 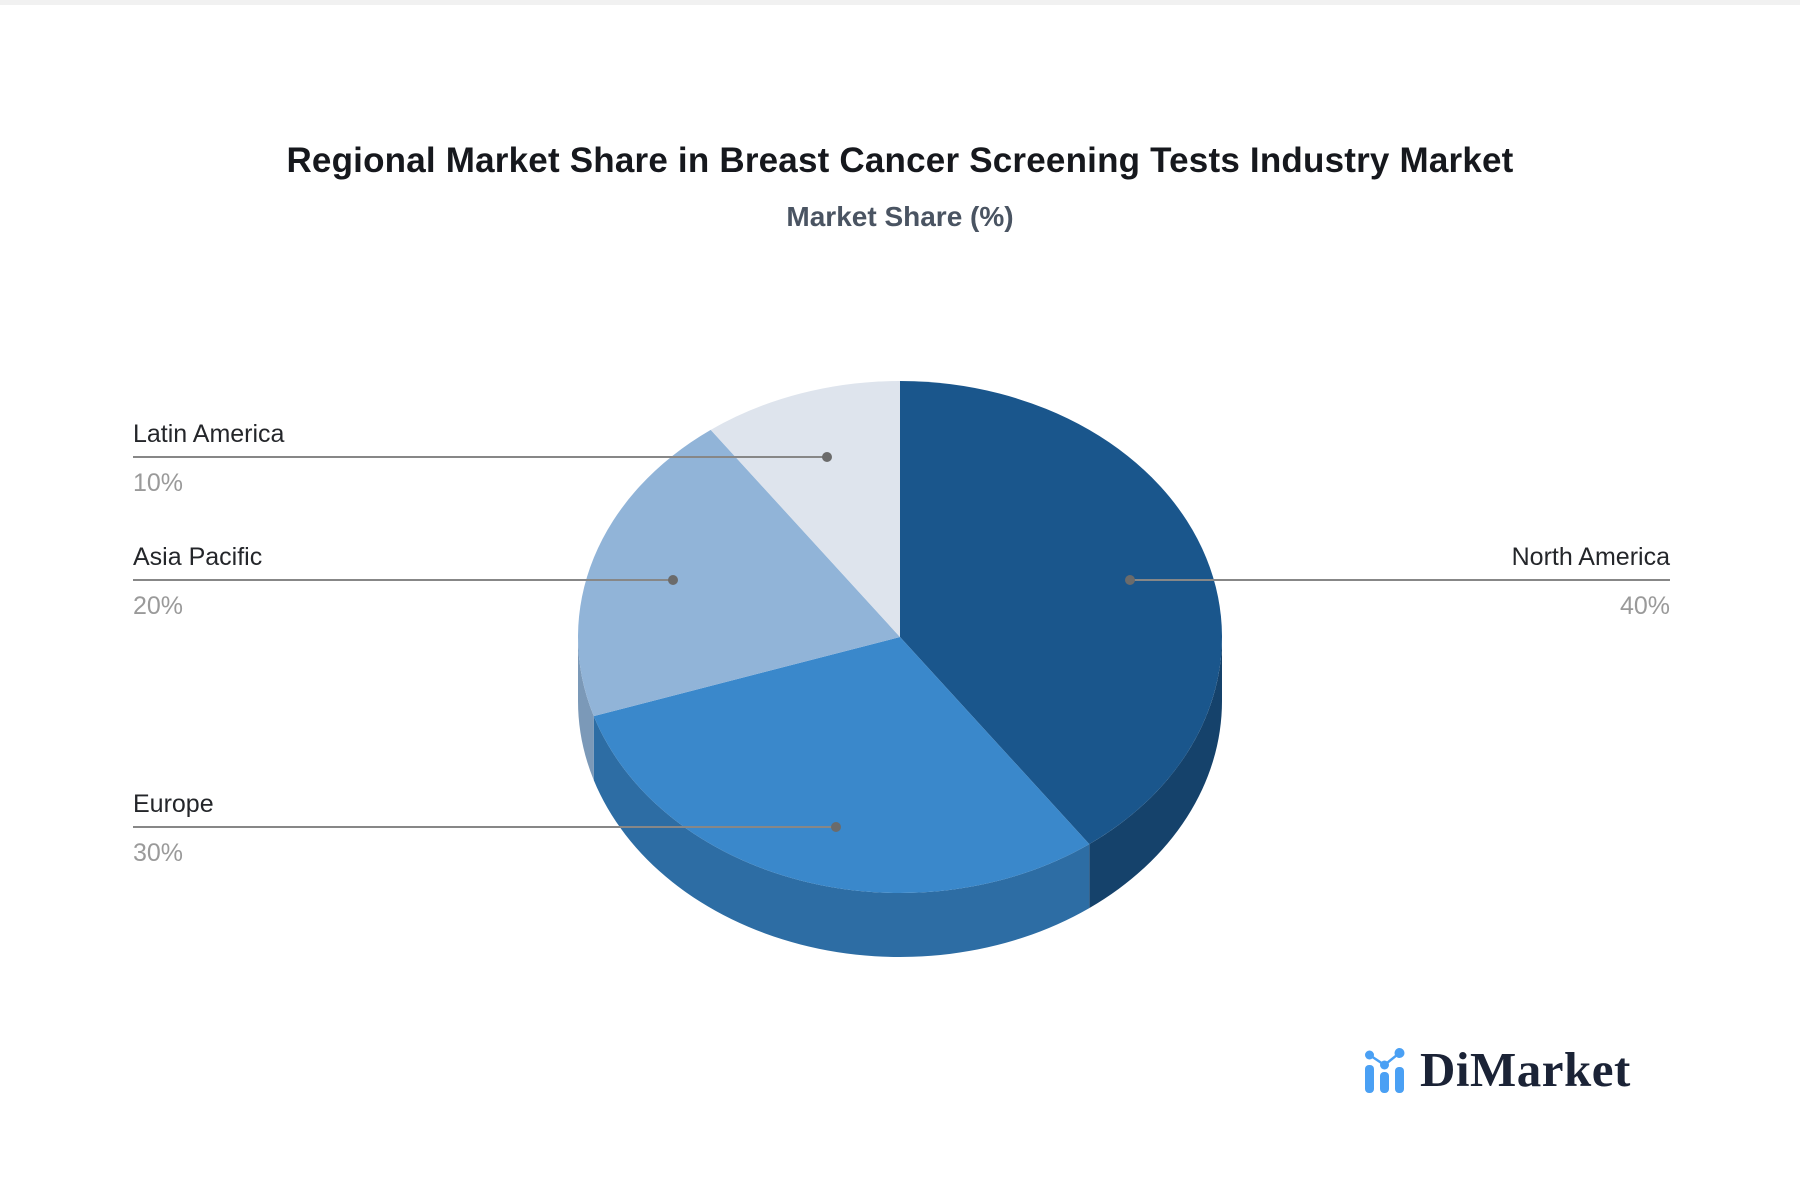 I want to click on pie-slice-latin-america, so click(x=805, y=509).